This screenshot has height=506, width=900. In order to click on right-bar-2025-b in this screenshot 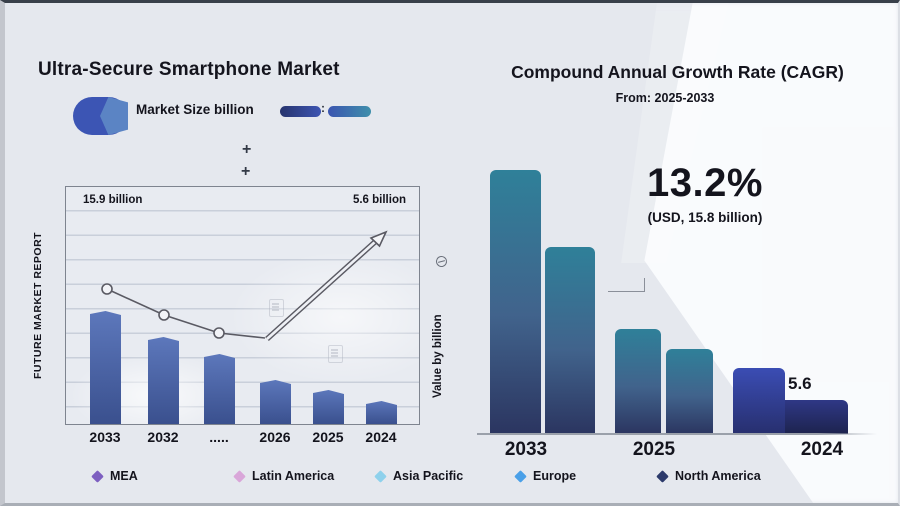, I will do `click(689, 391)`.